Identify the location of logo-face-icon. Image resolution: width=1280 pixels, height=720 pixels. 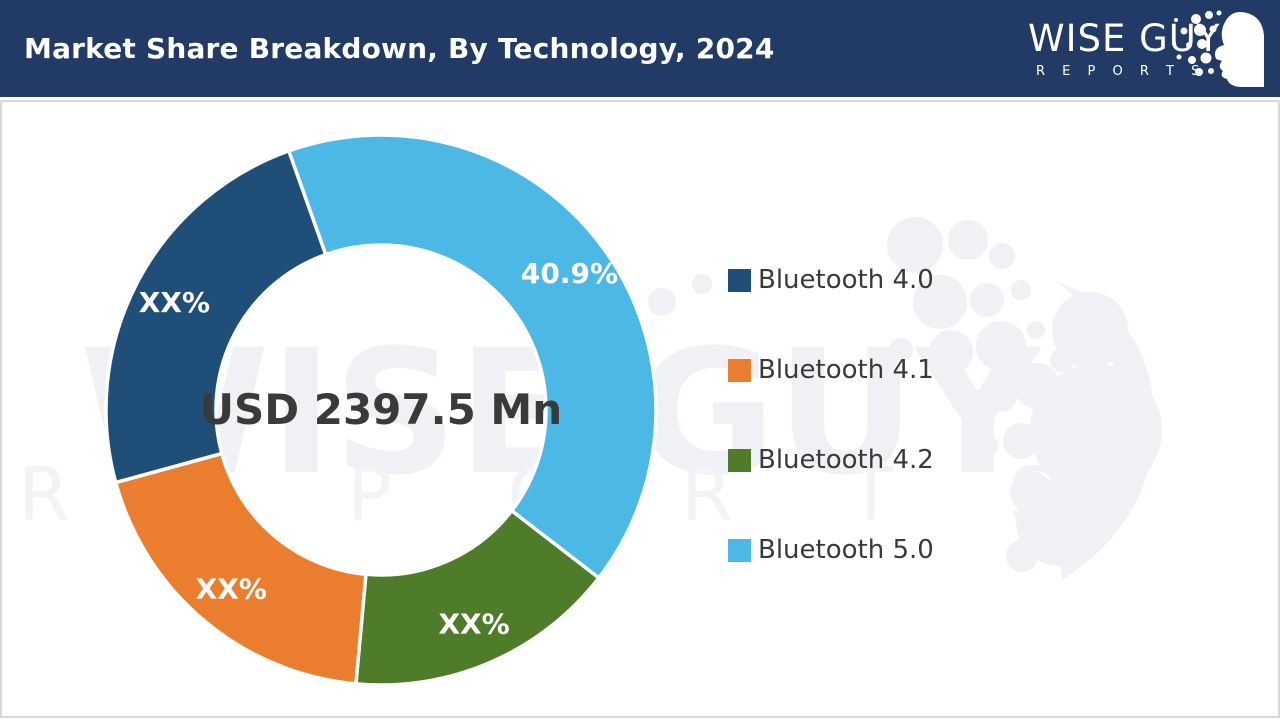
(1218, 49).